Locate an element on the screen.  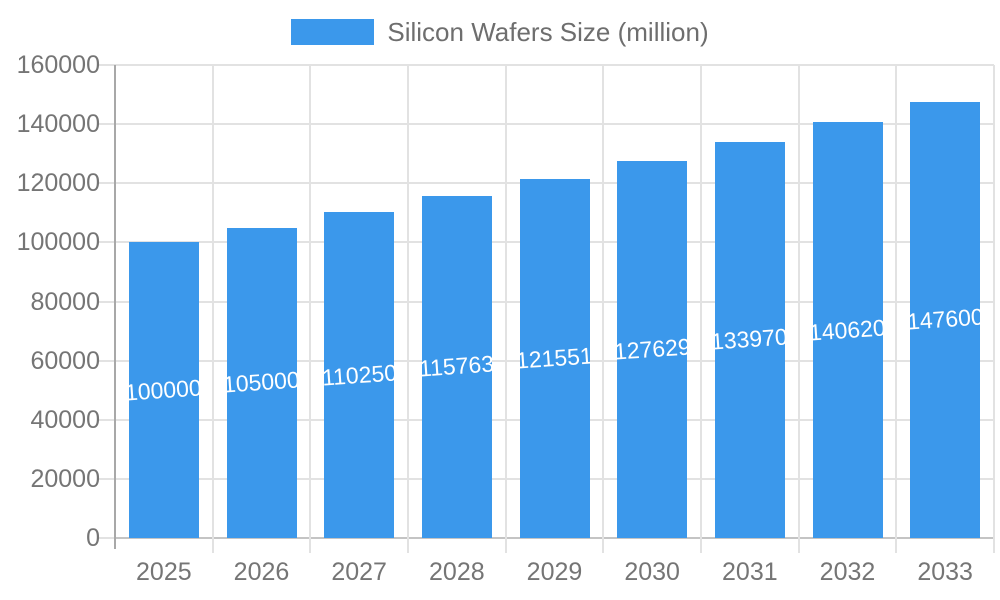
bar-2029: 121551 is located at coordinates (554, 358).